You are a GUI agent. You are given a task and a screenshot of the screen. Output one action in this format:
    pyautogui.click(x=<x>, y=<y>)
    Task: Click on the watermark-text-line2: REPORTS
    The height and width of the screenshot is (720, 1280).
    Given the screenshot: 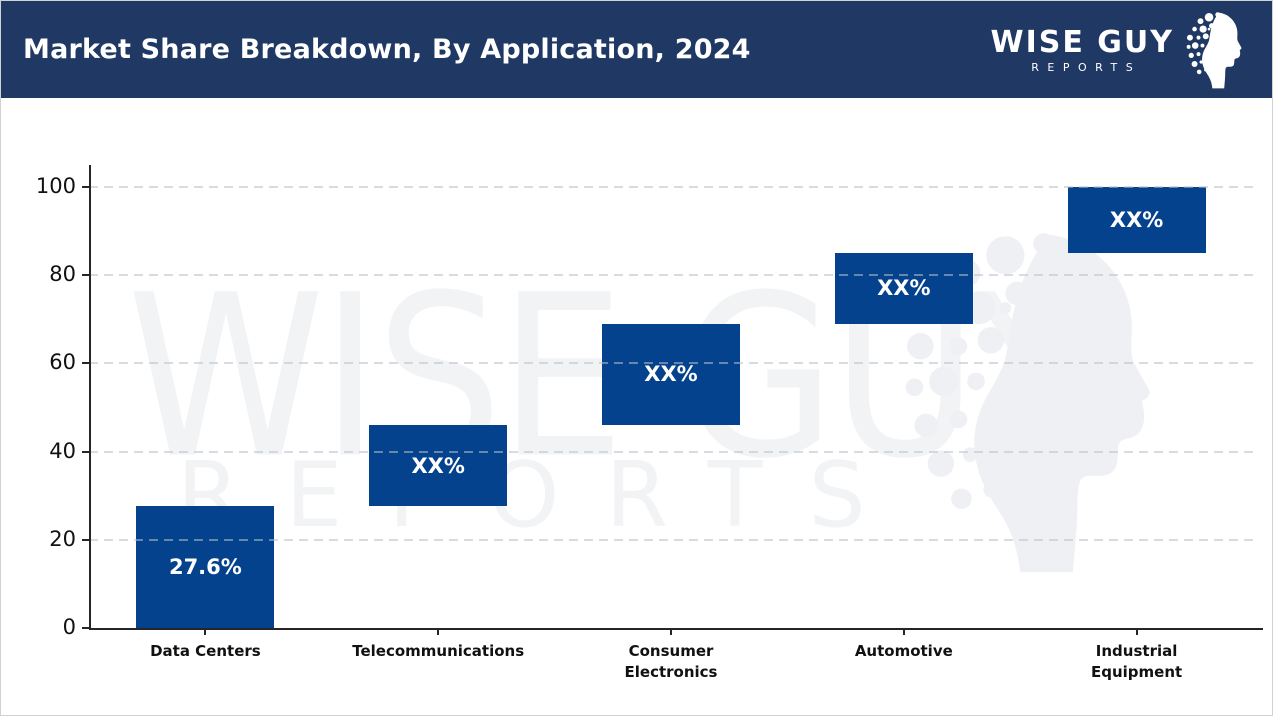 What is the action you would take?
    pyautogui.click(x=544, y=495)
    